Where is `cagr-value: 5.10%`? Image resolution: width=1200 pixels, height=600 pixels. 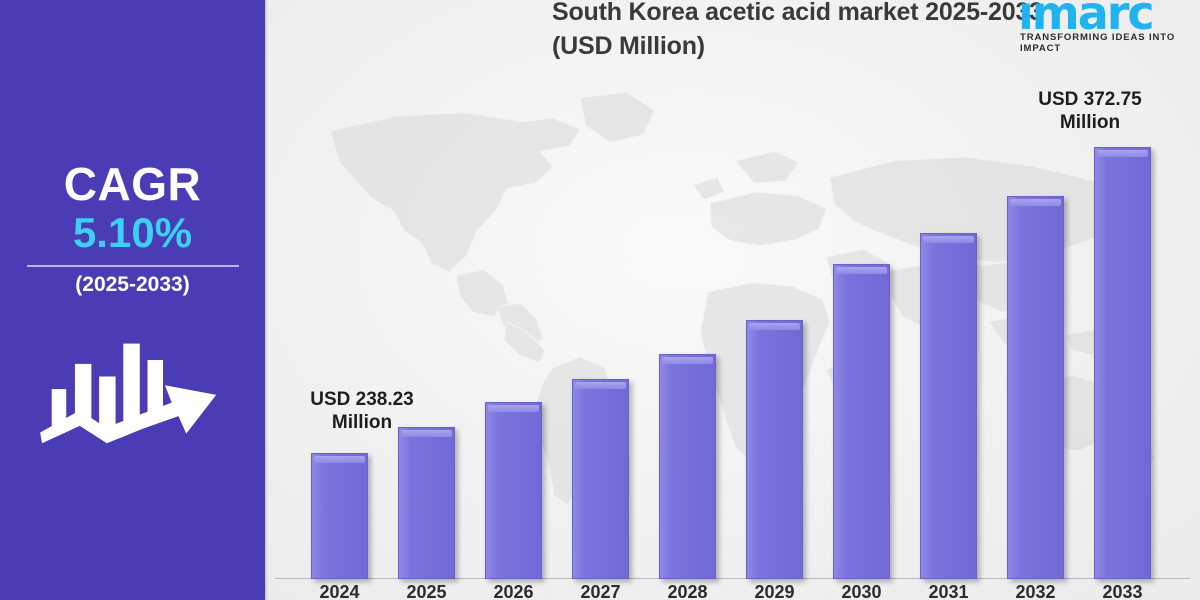 cagr-value: 5.10% is located at coordinates (132, 233).